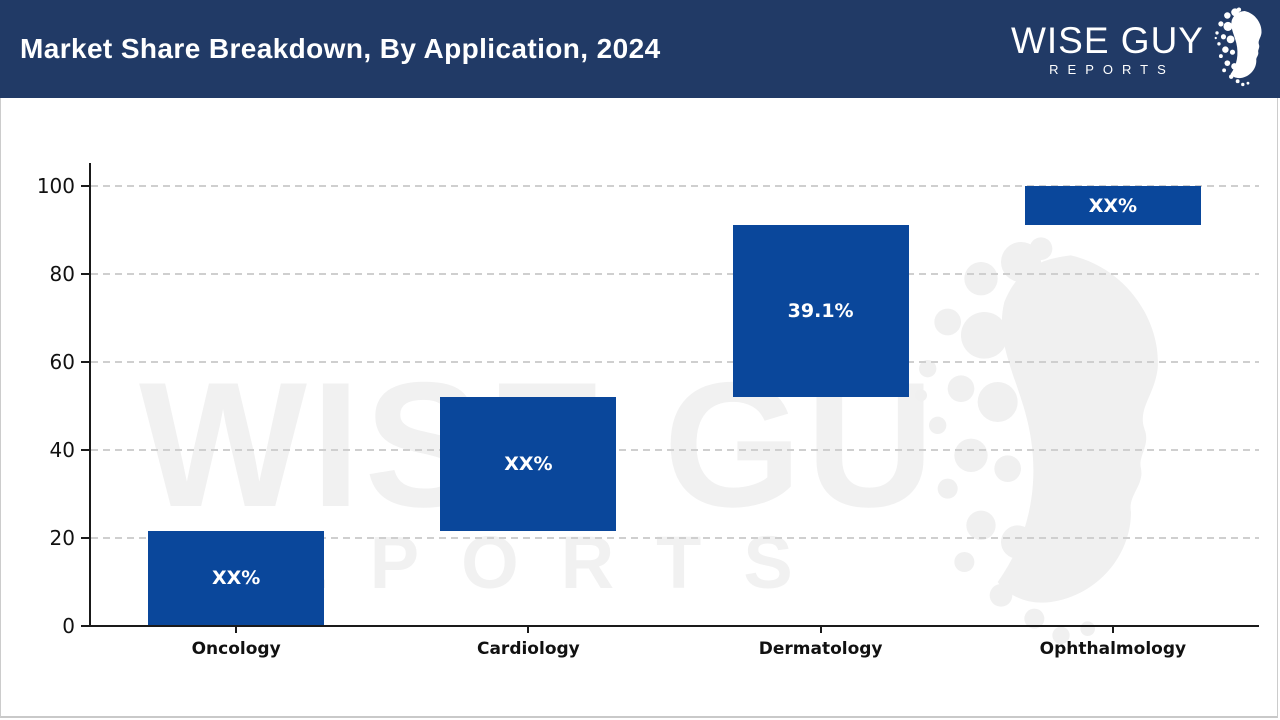 The height and width of the screenshot is (720, 1280). Describe the element at coordinates (62, 361) in the screenshot. I see `y-tick-label-60: 60` at that location.